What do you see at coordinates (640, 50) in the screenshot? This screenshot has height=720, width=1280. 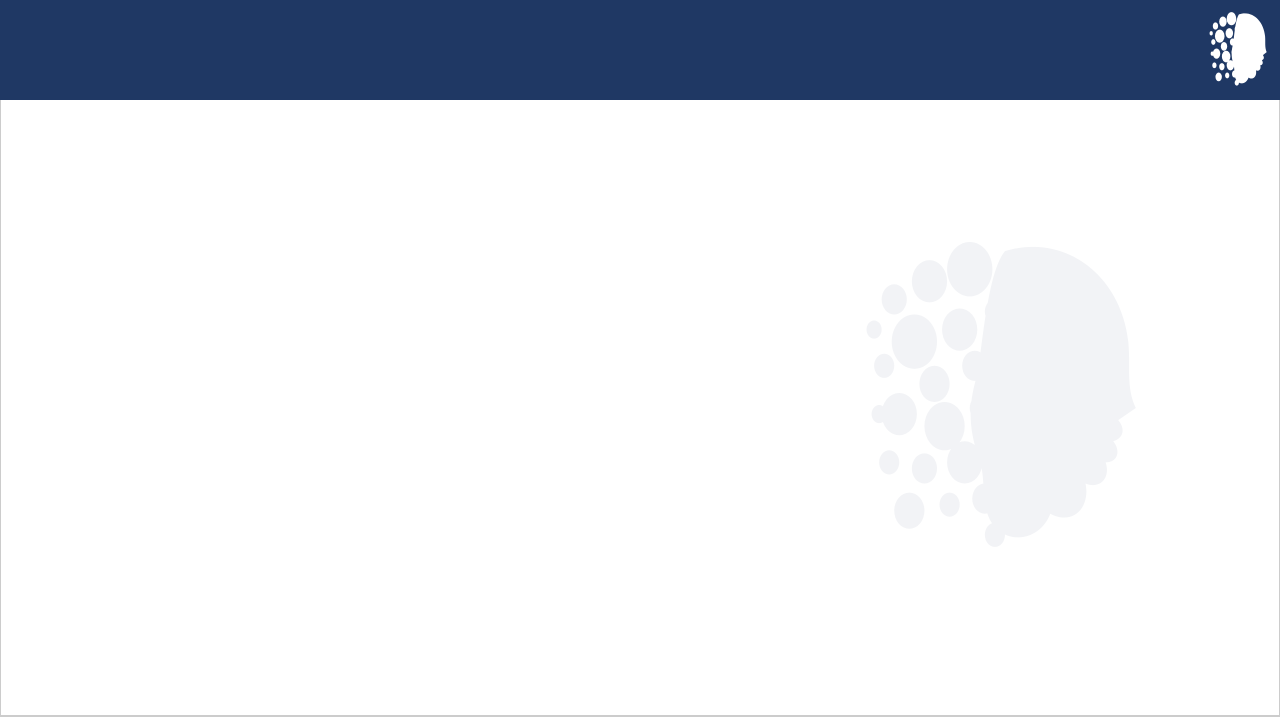 I see `header-bar` at bounding box center [640, 50].